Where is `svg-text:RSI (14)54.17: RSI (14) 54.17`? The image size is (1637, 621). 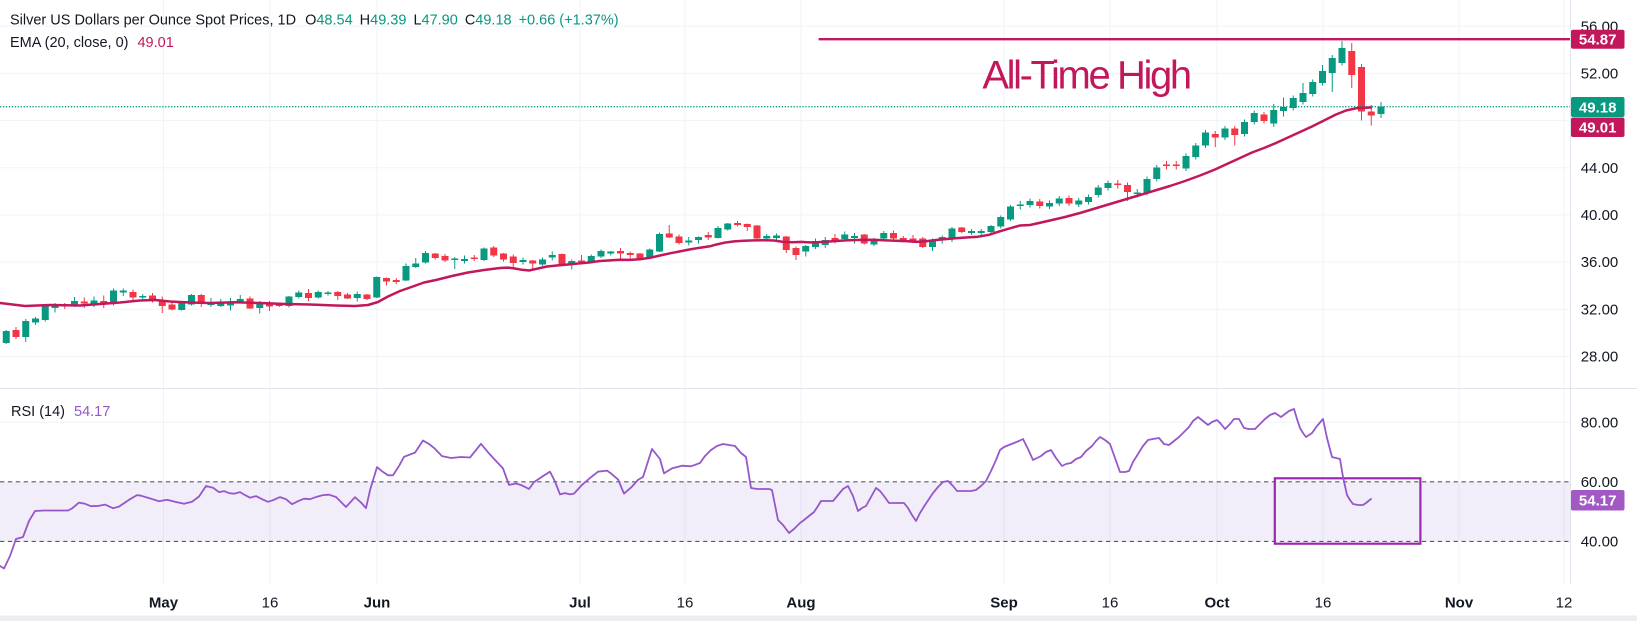 svg-text:RSI (14)54.17: RSI (14) 54.17 is located at coordinates (60, 412).